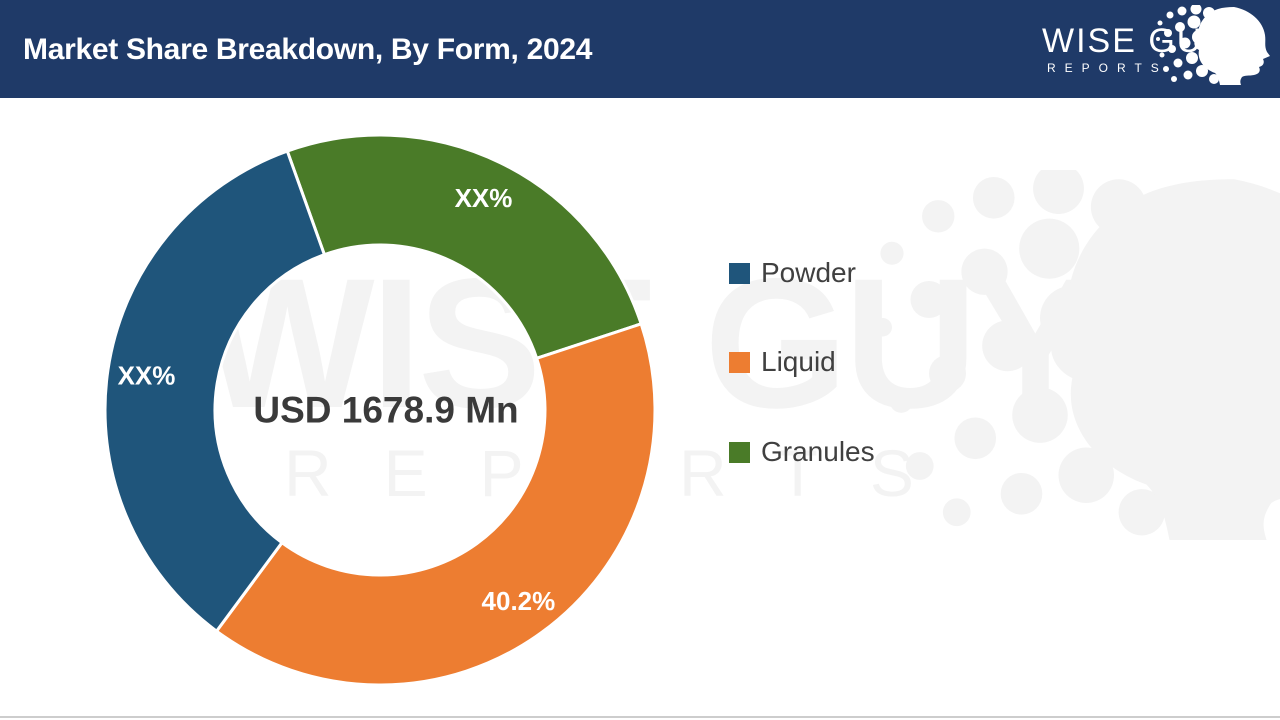  What do you see at coordinates (818, 451) in the screenshot?
I see `legend-label-granules: Granules` at bounding box center [818, 451].